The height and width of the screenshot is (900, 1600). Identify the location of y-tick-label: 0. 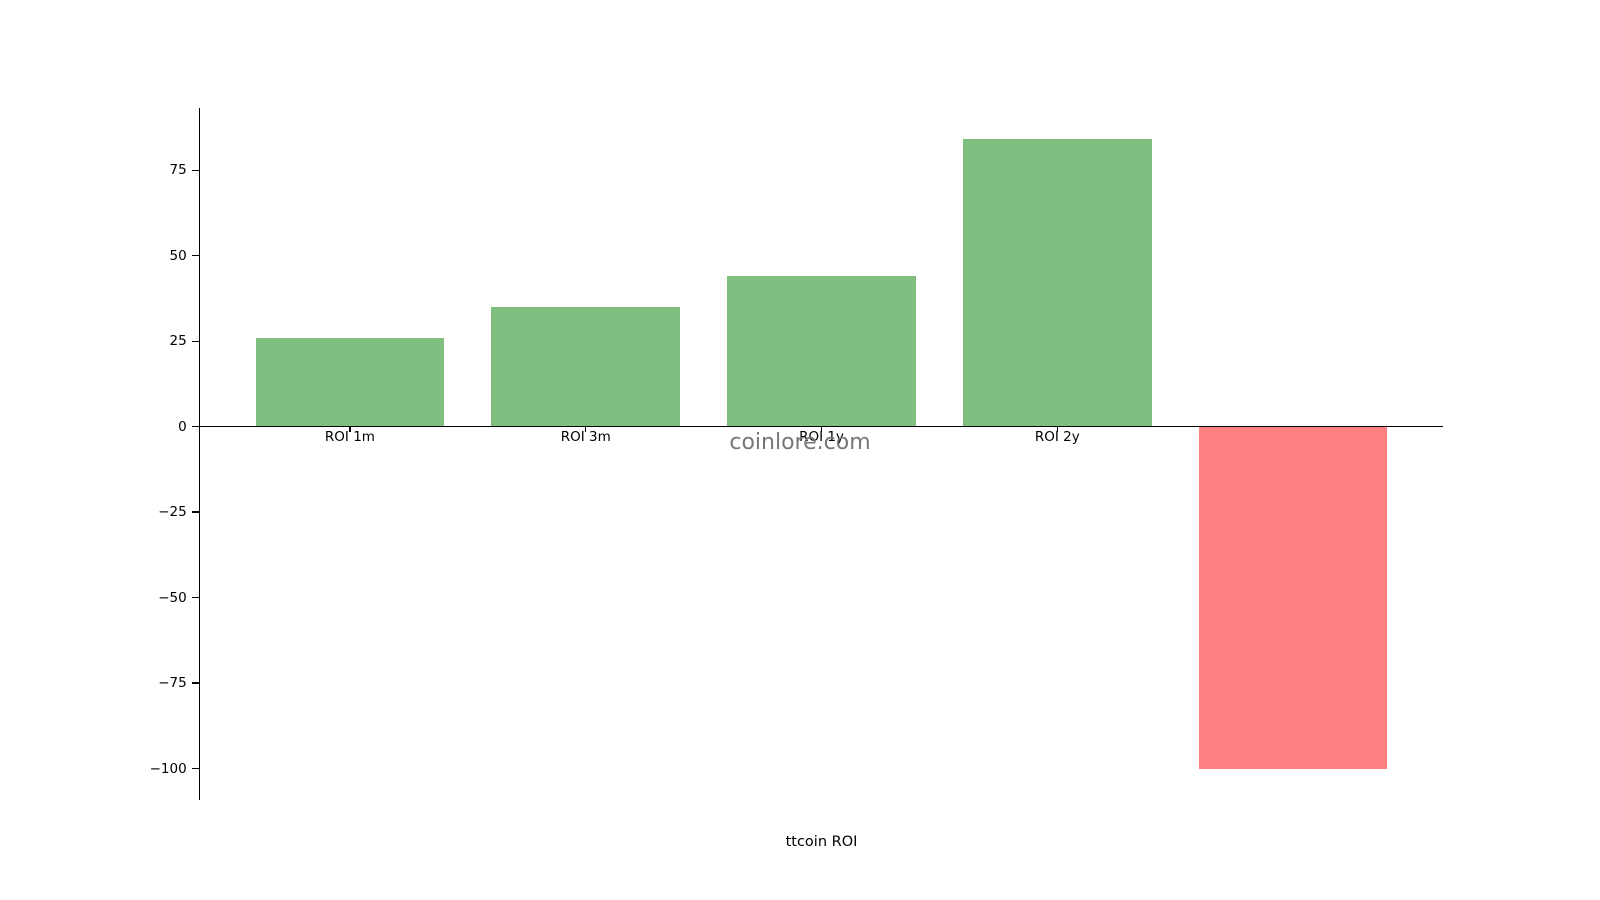
(182, 426).